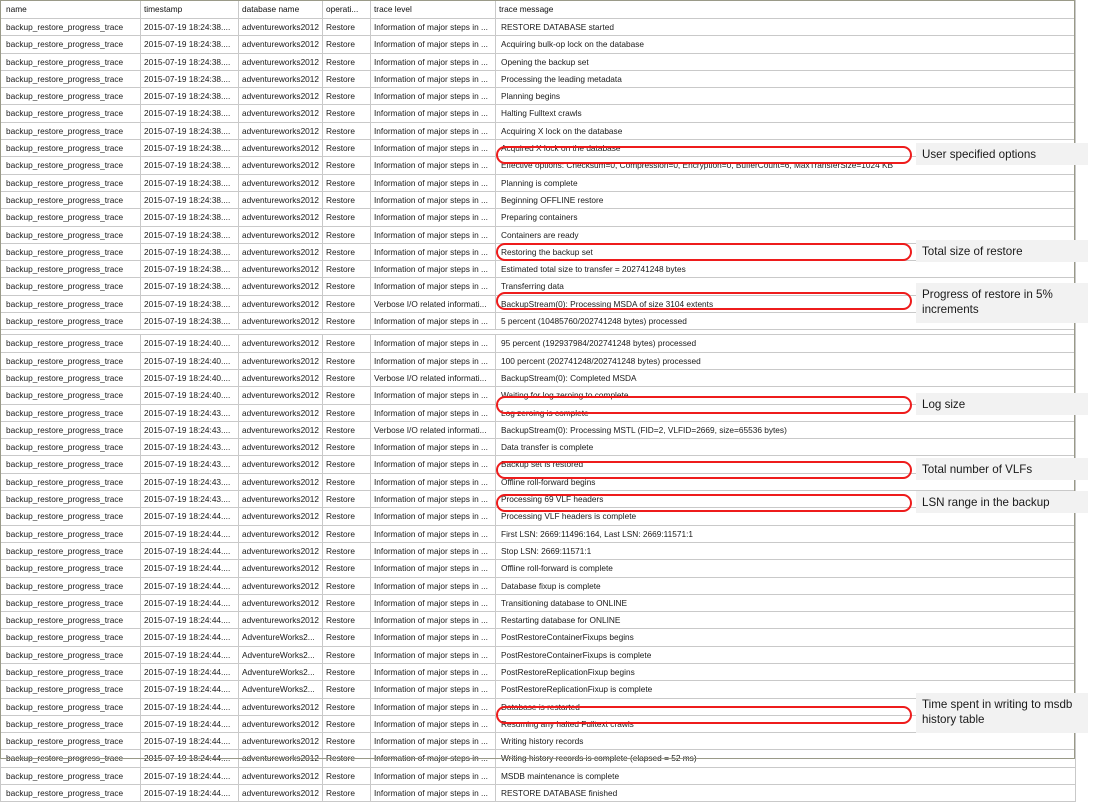 The height and width of the screenshot is (802, 1096). Describe the element at coordinates (785, 9) in the screenshot. I see `column-header-trace-message: trace message` at that location.